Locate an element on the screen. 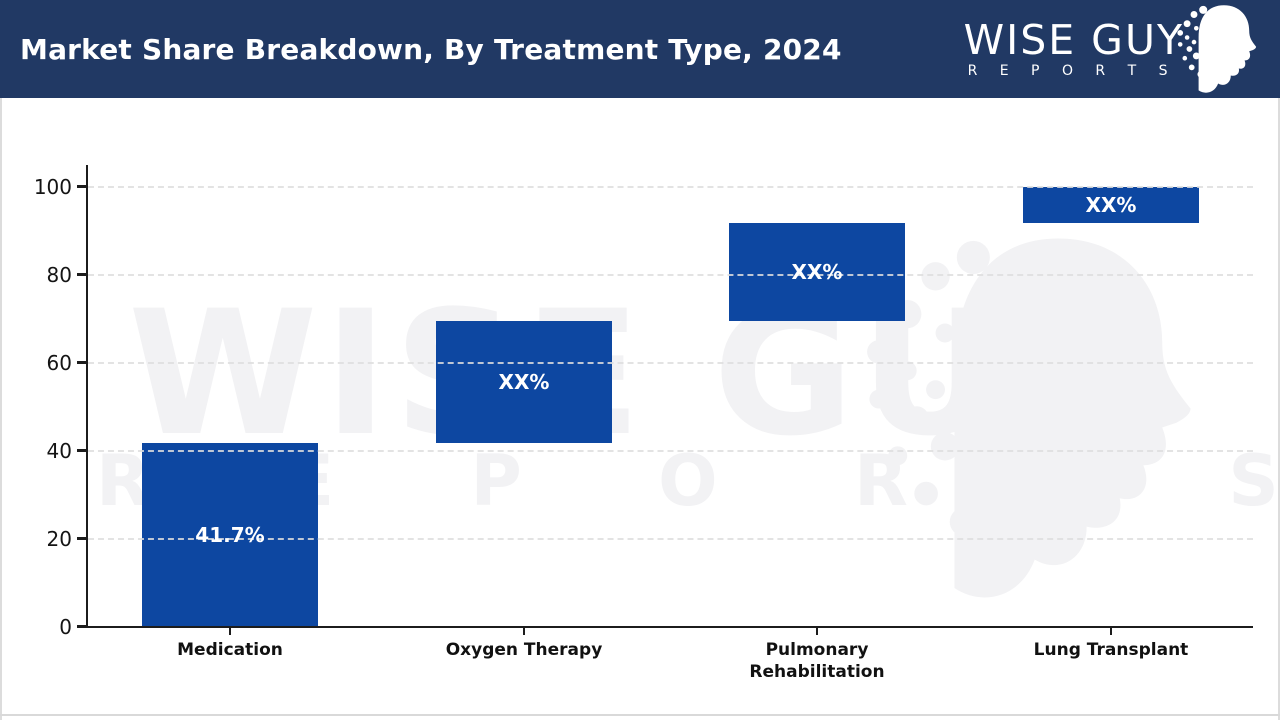 Image resolution: width=1280 pixels, height=720 pixels. brand-name: WISE GUY is located at coordinates (1073, 40).